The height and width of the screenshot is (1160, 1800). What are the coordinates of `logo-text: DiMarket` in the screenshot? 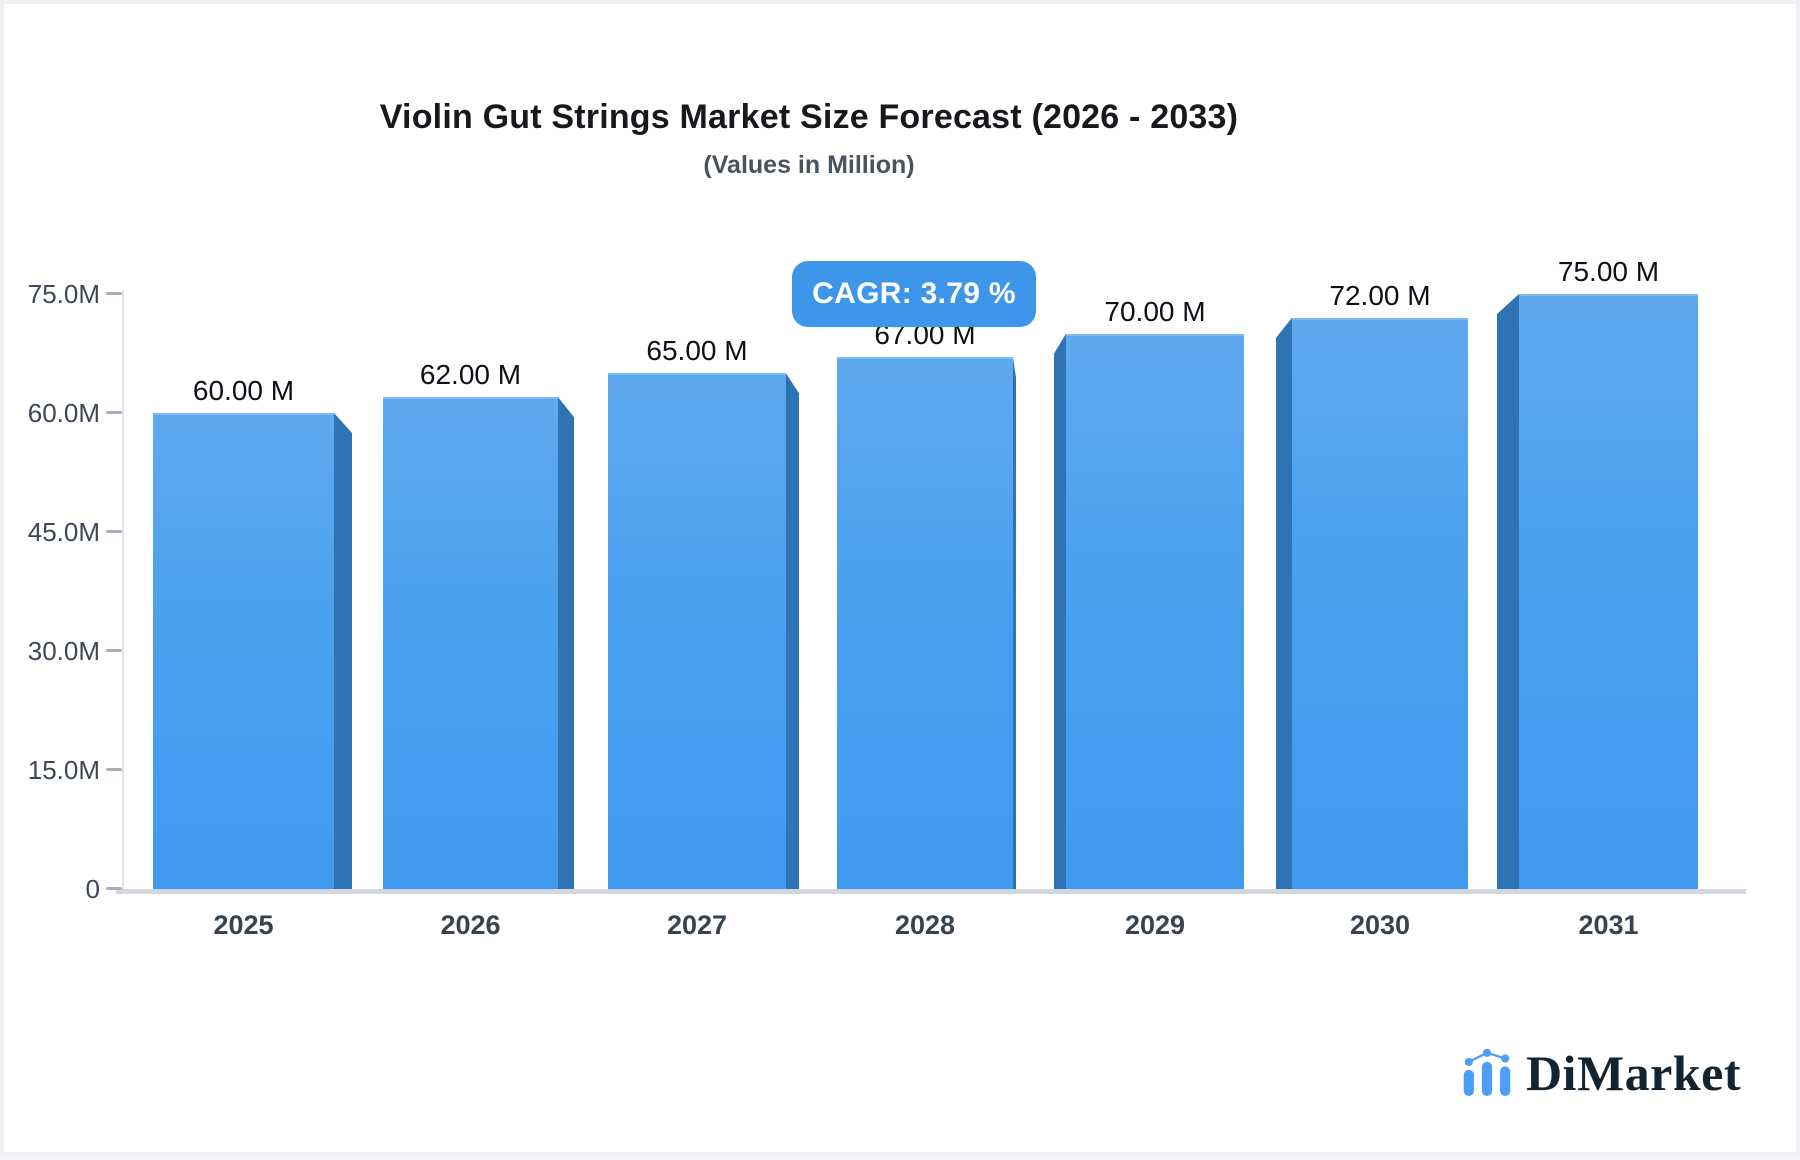 It's located at (1633, 1073).